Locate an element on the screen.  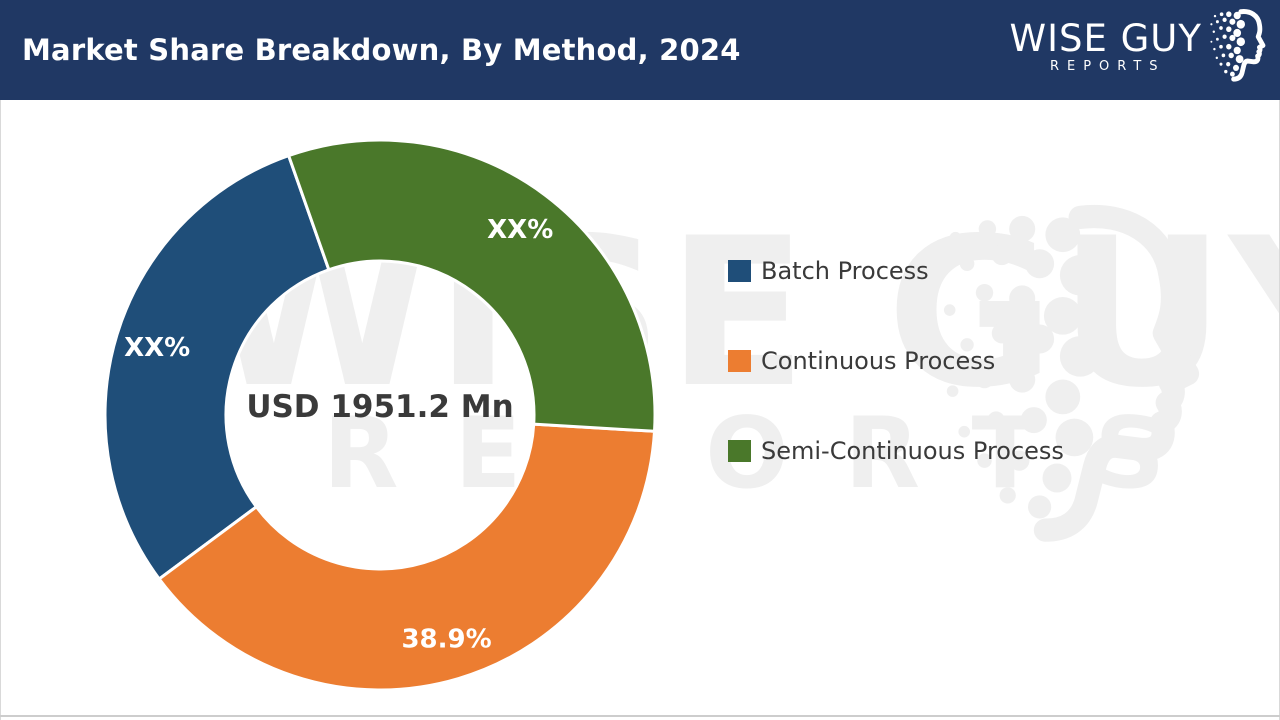
logo-face-icon is located at coordinates (1236, 47).